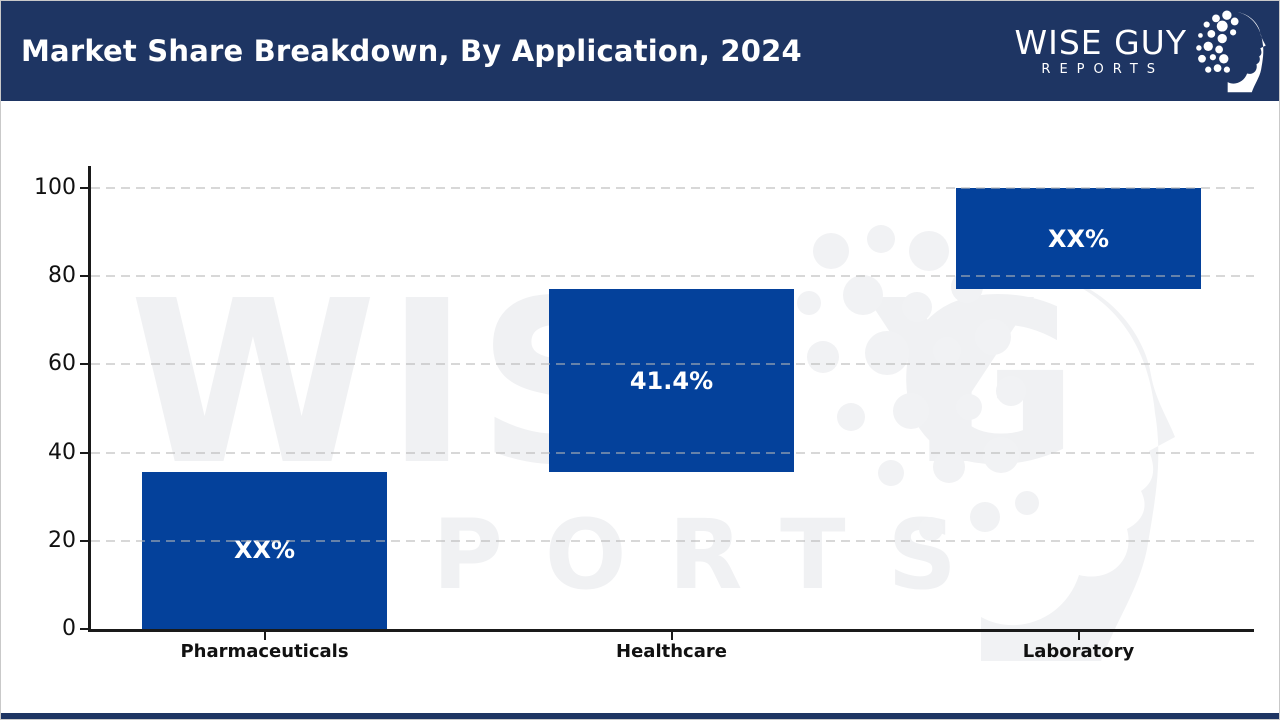 The width and height of the screenshot is (1280, 720). Describe the element at coordinates (1078, 651) in the screenshot. I see `x-category-label: Laboratory` at that location.